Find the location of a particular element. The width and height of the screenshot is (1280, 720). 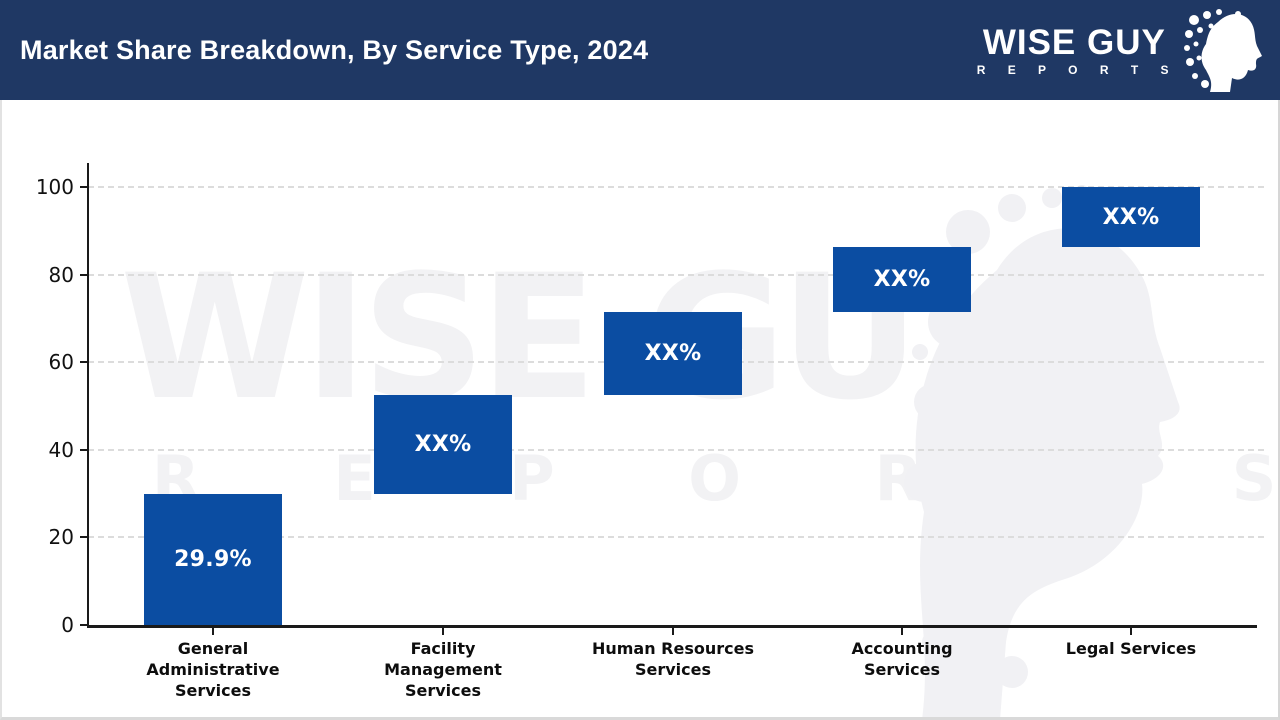

waterfall-bar-1: XX% is located at coordinates (443, 445).